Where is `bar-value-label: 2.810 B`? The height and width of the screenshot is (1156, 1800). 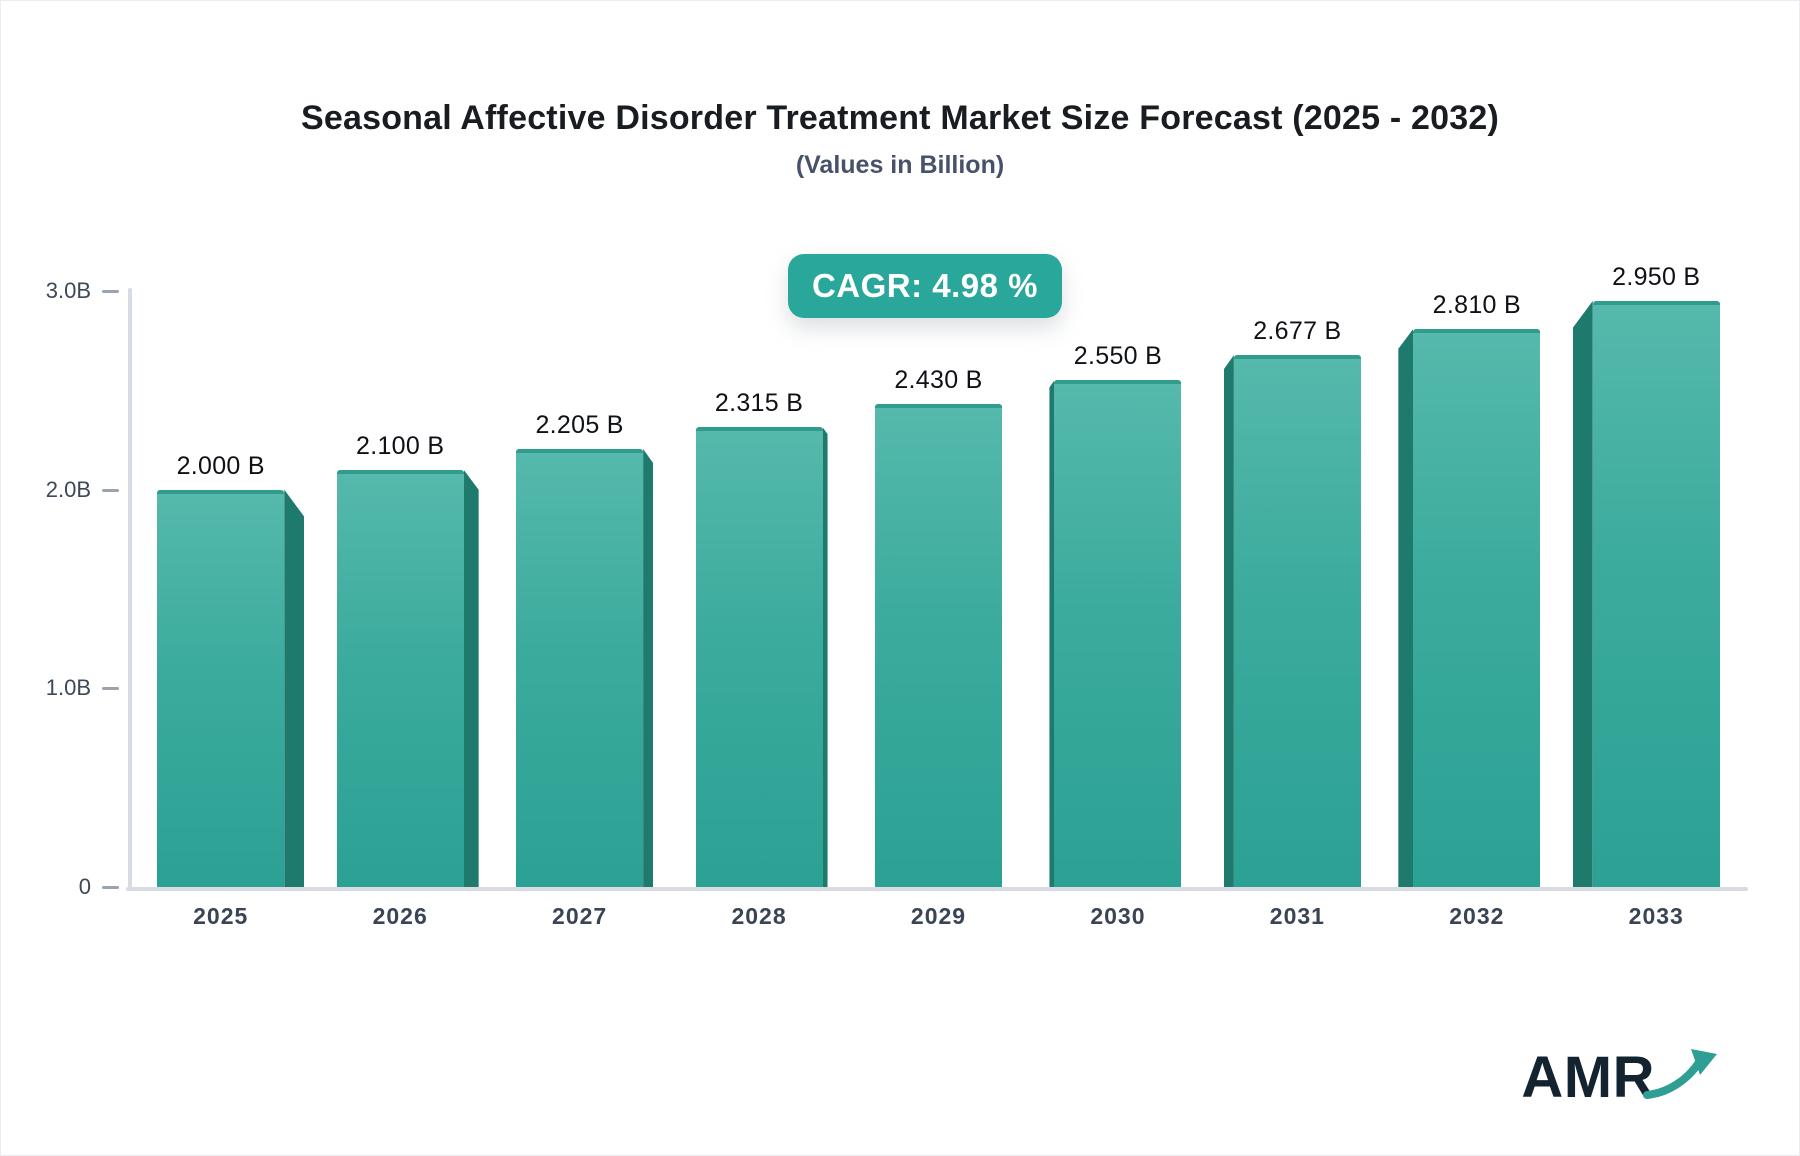 bar-value-label: 2.810 B is located at coordinates (1476, 304).